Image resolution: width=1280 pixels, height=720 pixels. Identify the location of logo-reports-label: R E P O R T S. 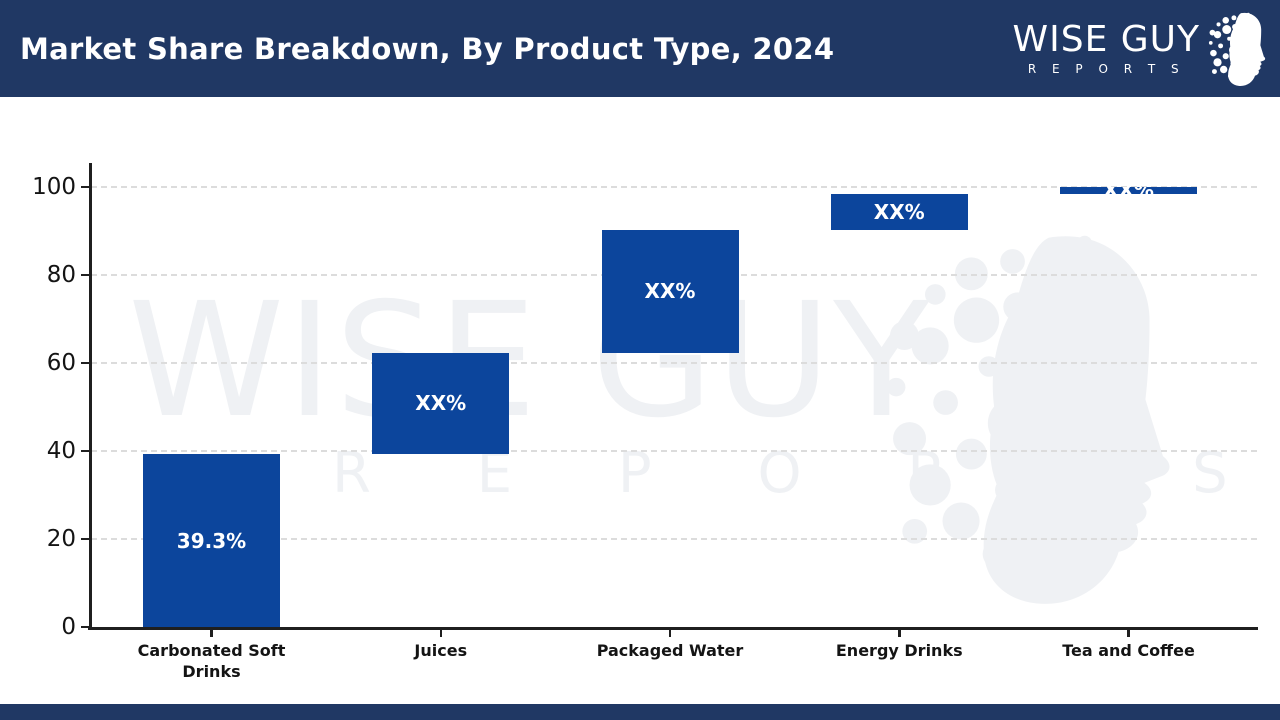
(1106, 68).